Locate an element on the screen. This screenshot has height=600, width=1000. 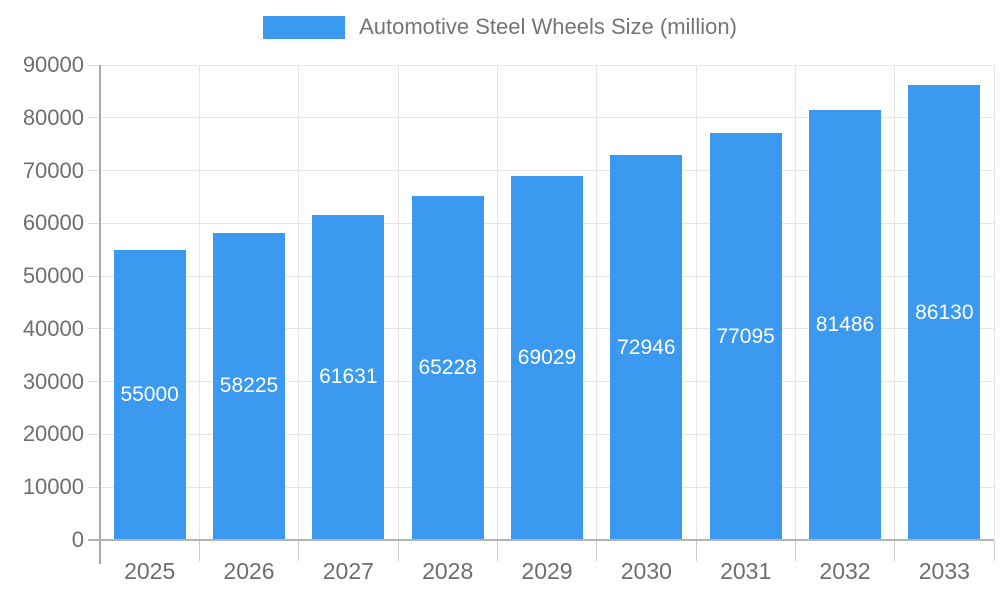
x-tick-label: 2029 is located at coordinates (547, 571).